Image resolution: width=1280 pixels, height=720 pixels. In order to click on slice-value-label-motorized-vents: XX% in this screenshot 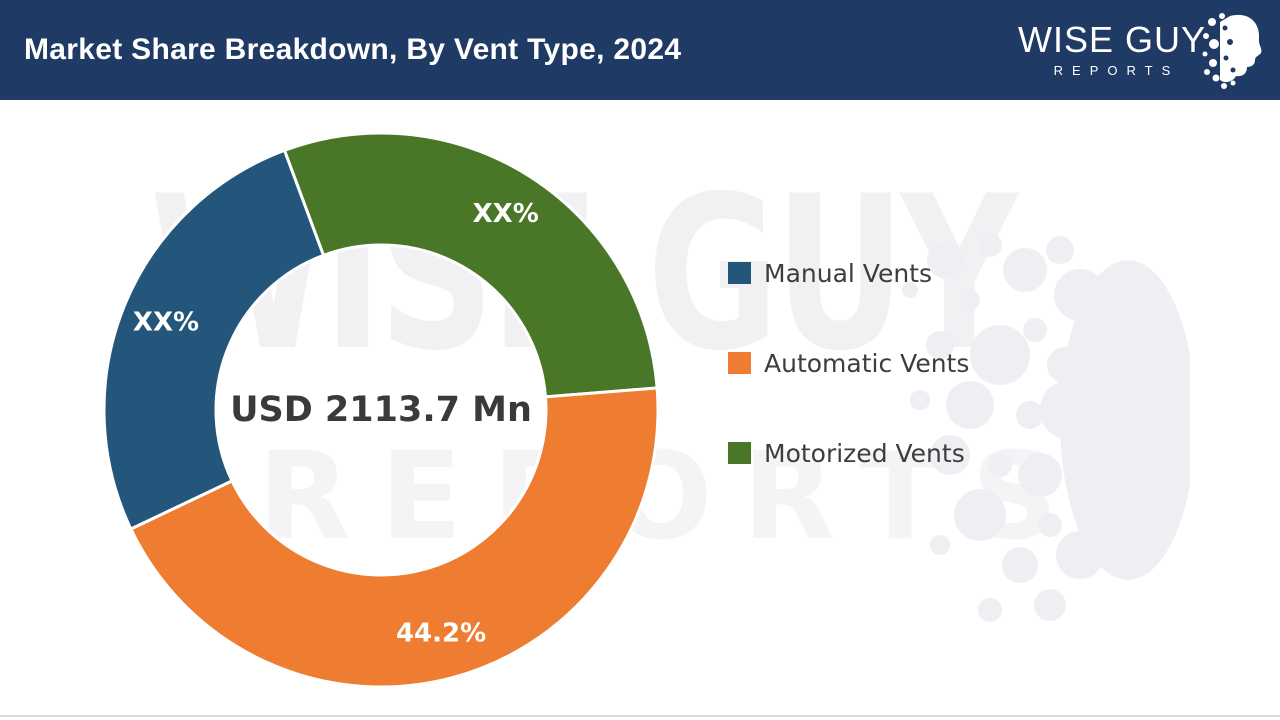, I will do `click(506, 214)`.